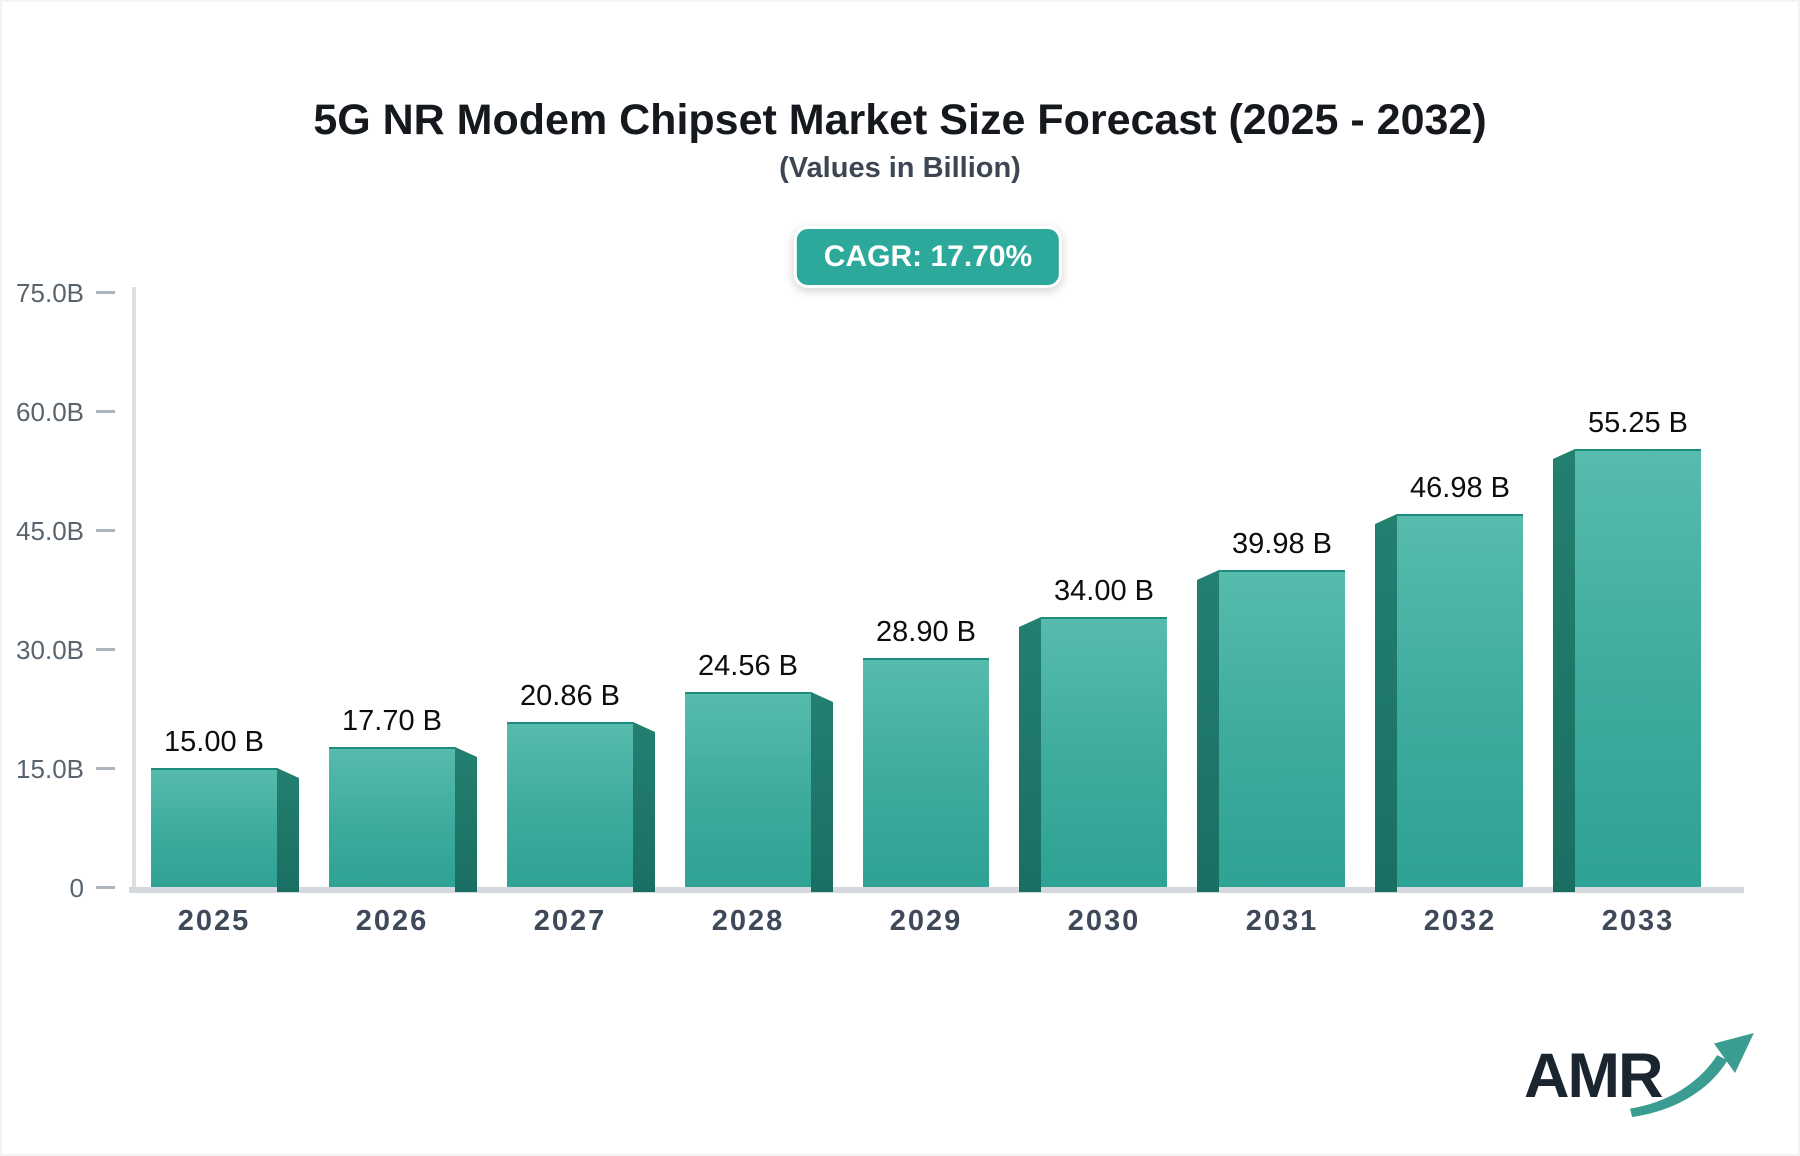 The image size is (1800, 1156). Describe the element at coordinates (1282, 728) in the screenshot. I see `bar-2031` at that location.